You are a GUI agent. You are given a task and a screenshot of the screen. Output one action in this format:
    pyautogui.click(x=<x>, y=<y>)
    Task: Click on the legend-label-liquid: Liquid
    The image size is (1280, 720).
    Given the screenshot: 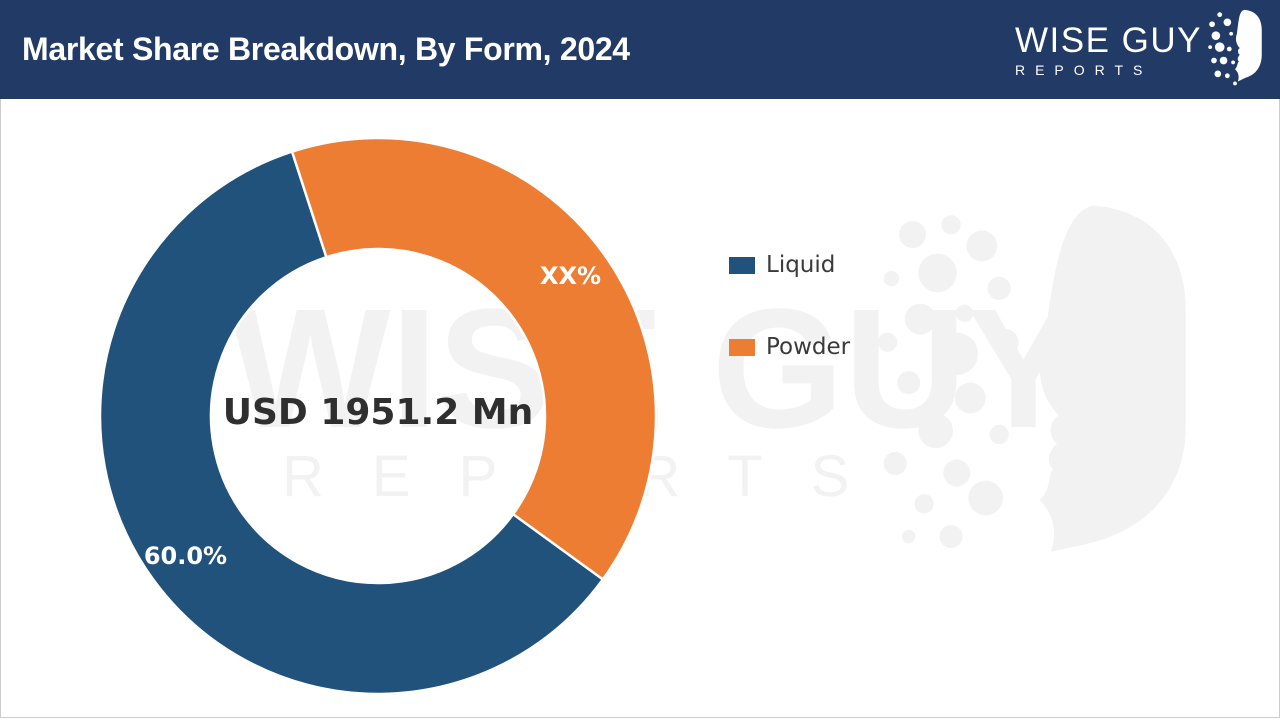 What is the action you would take?
    pyautogui.click(x=801, y=265)
    